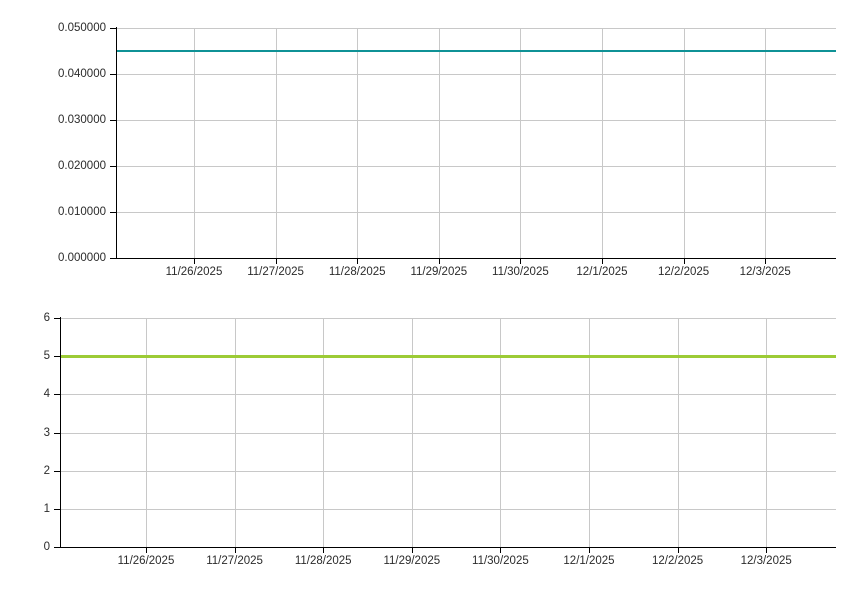 Image resolution: width=860 pixels, height=600 pixels. I want to click on y-axis-label: 0.030000, so click(82, 120).